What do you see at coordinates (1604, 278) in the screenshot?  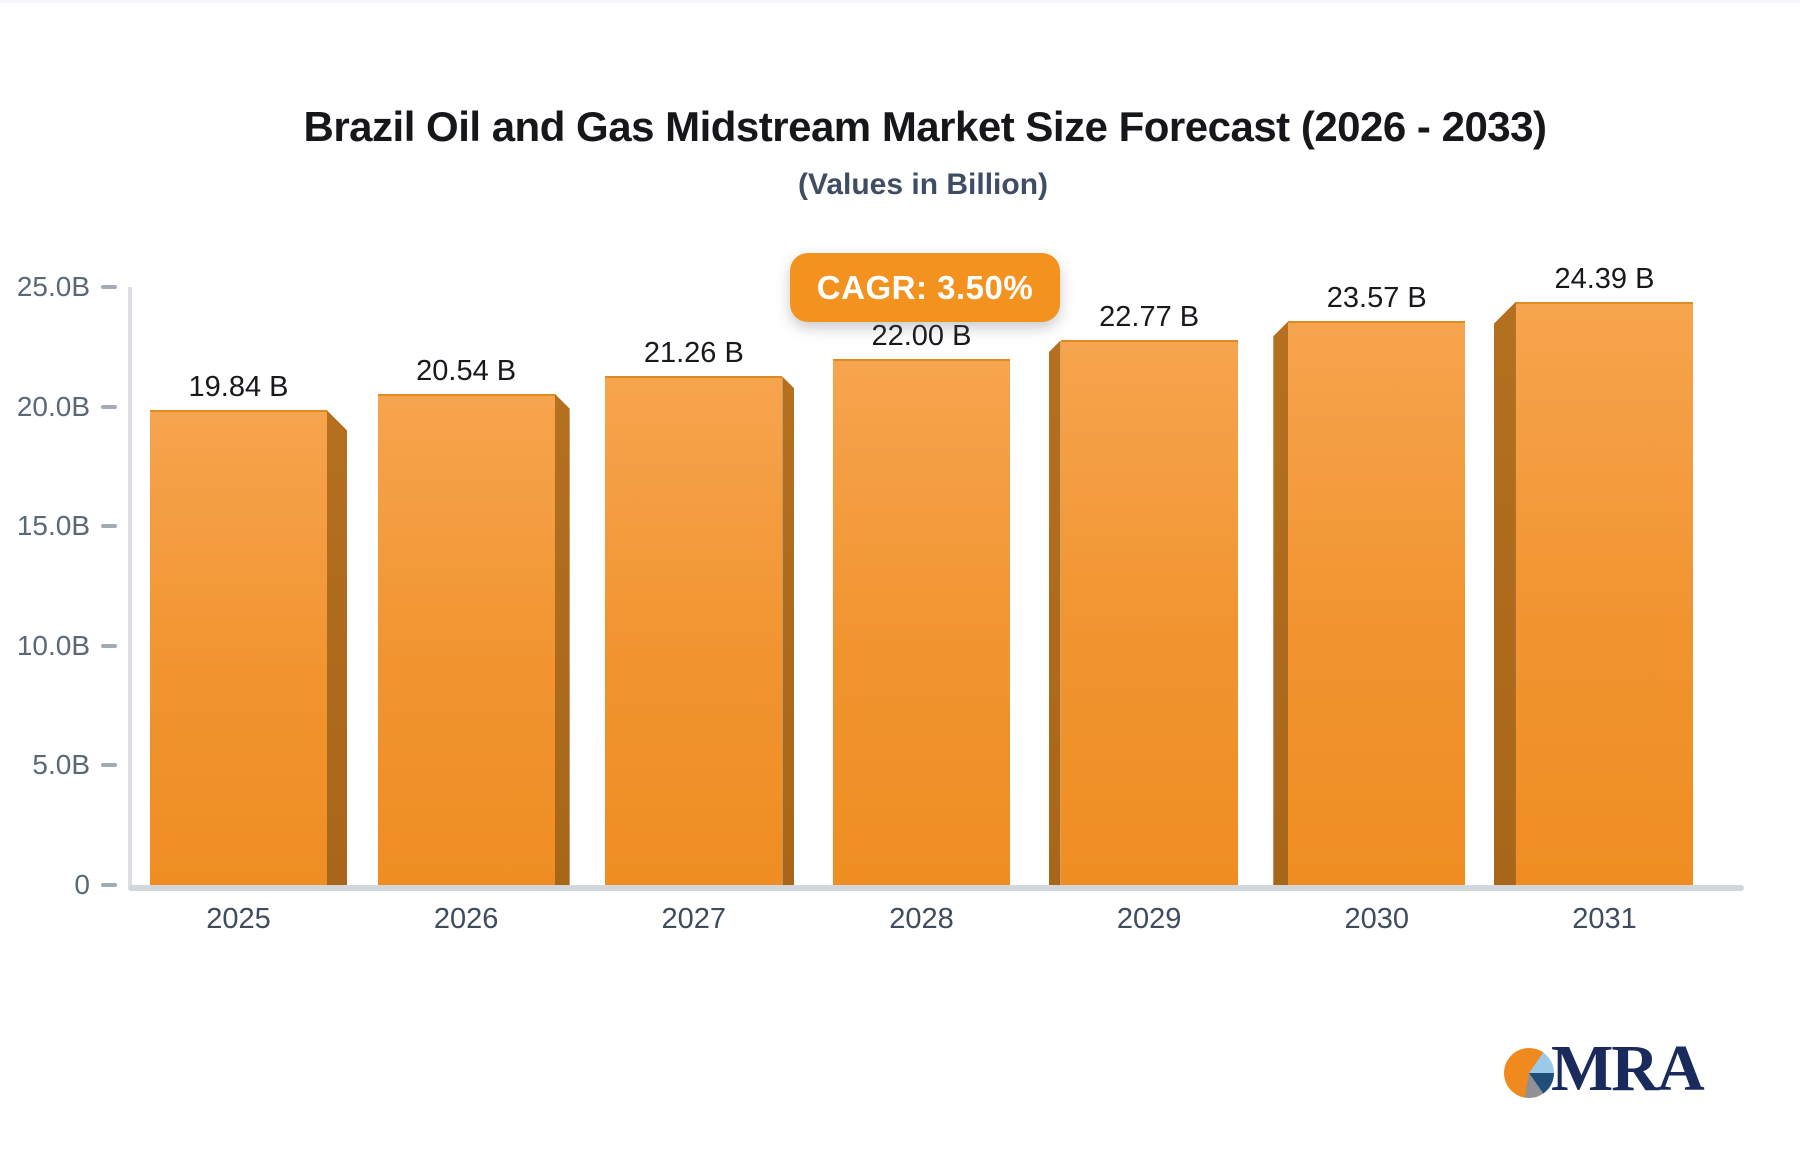 I see `bar-value-label: 24.39 B` at bounding box center [1604, 278].